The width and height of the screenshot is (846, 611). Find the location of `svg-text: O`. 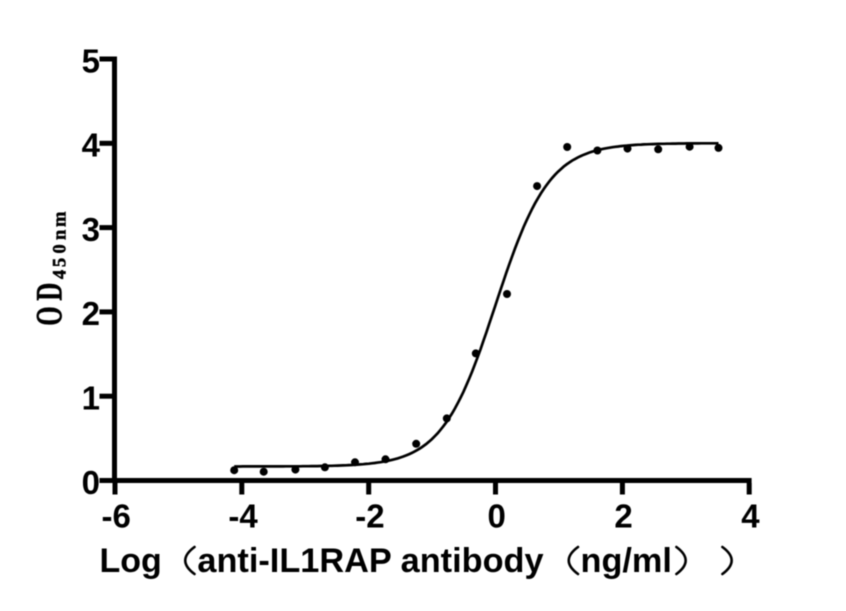

svg-text: O is located at coordinates (49, 315).